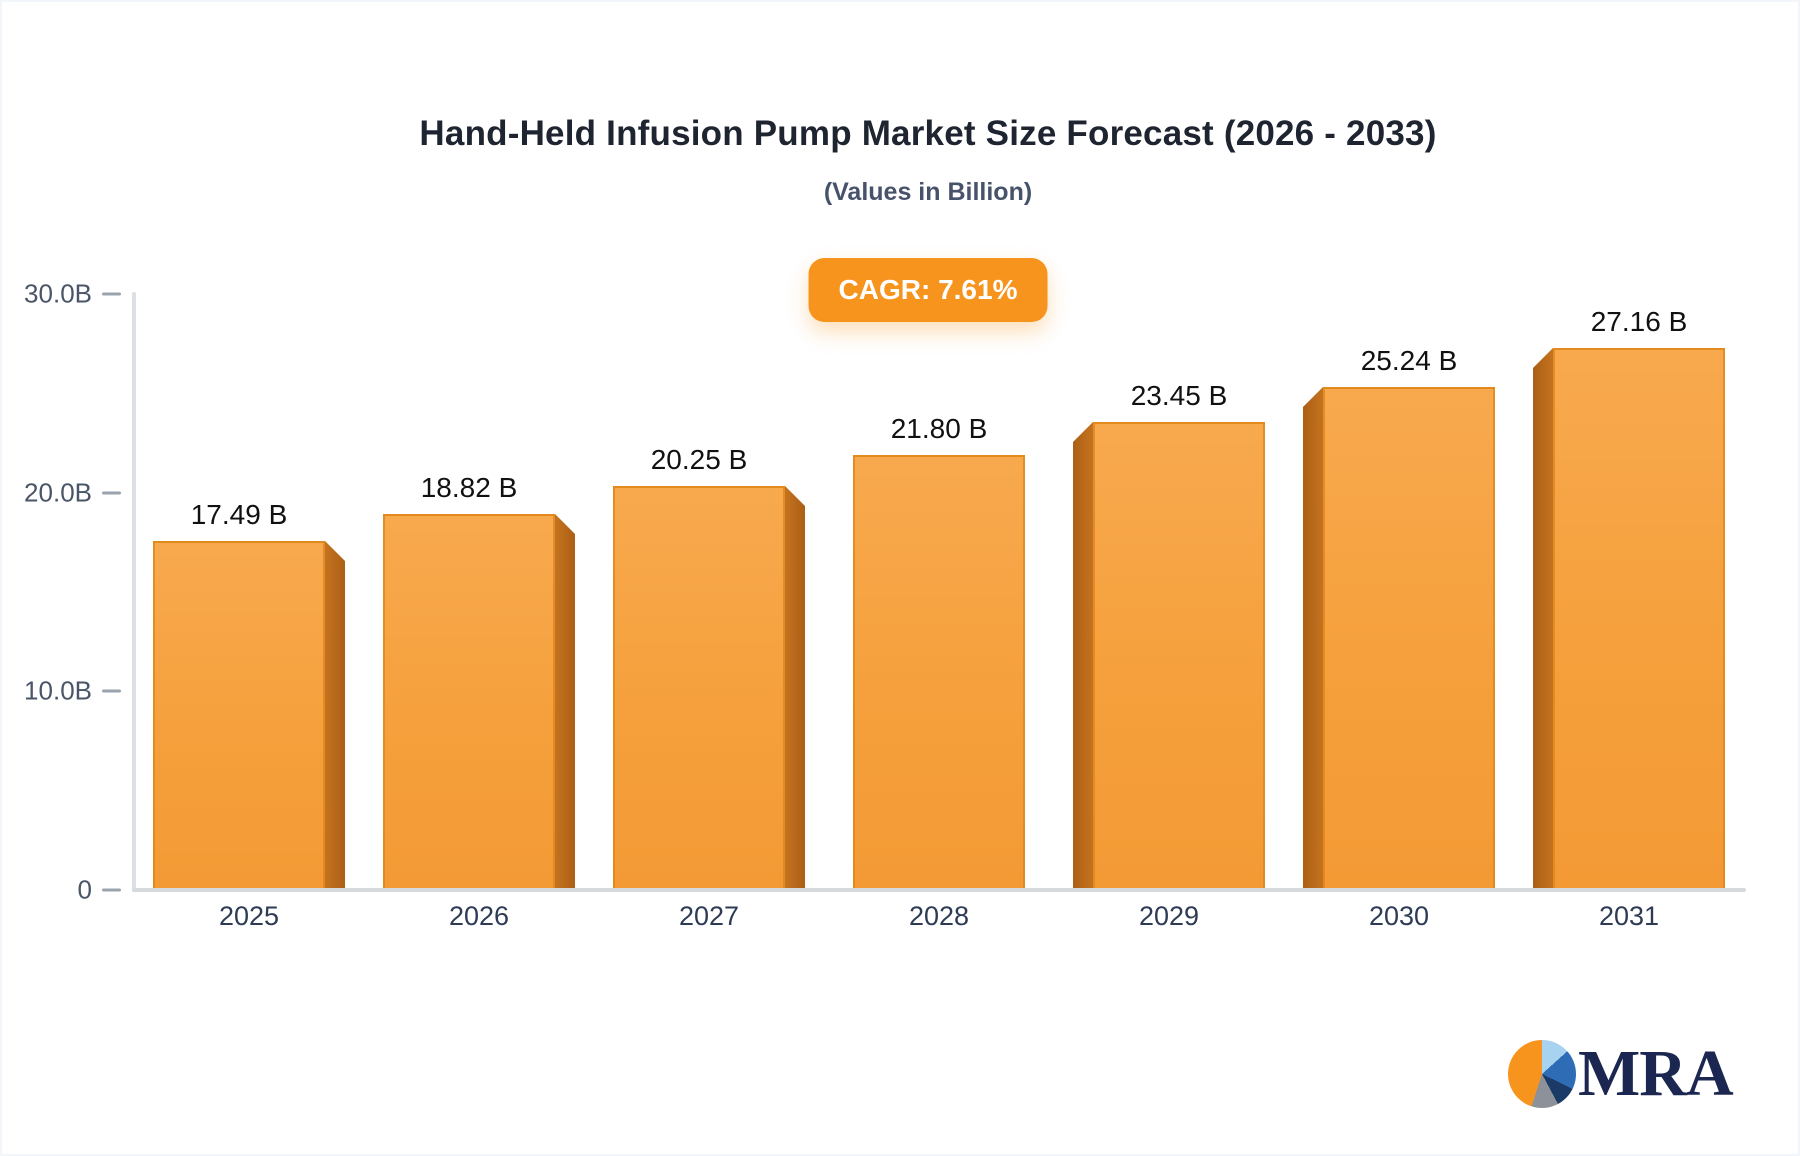 The width and height of the screenshot is (1800, 1156). What do you see at coordinates (239, 714) in the screenshot?
I see `bar-2025` at bounding box center [239, 714].